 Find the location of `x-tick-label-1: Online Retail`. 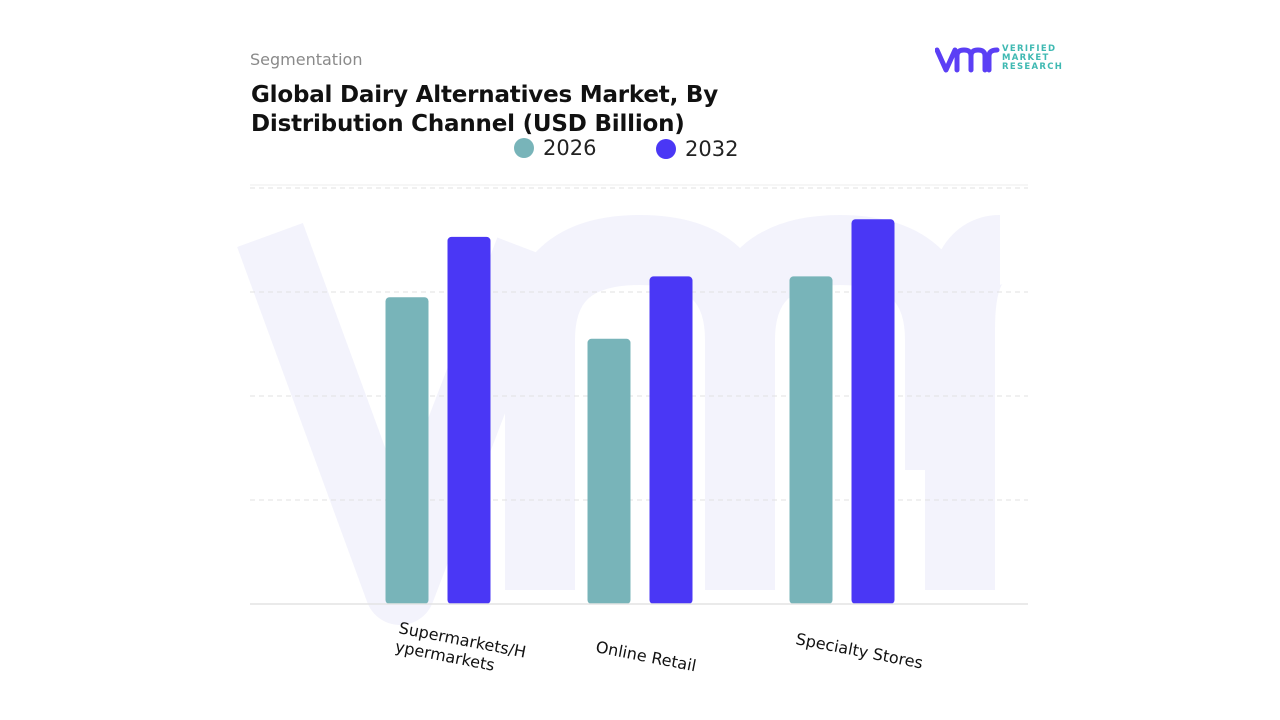

x-tick-label-1: Online Retail is located at coordinates (646, 656).